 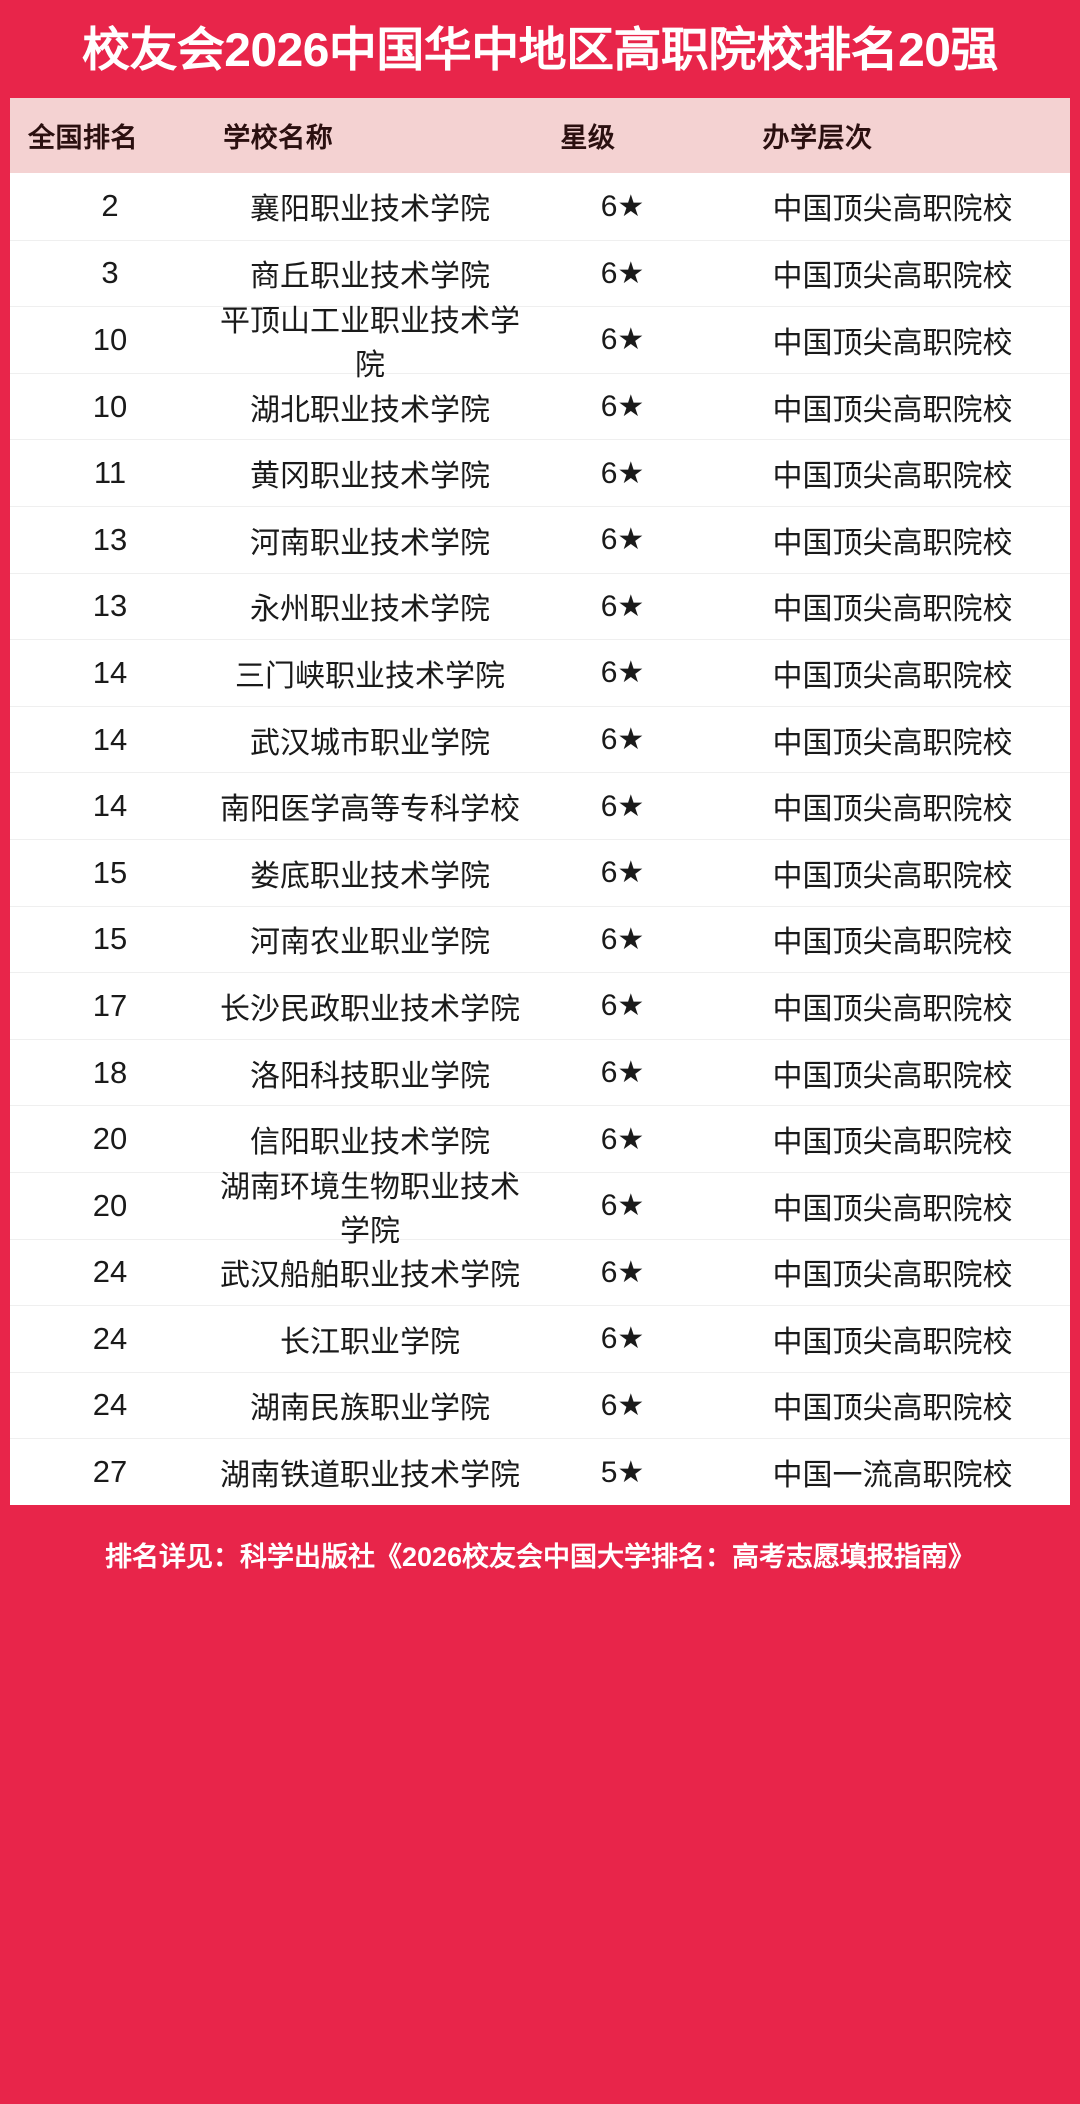 What do you see at coordinates (278, 138) in the screenshot?
I see `column-header-school: 学校名称` at bounding box center [278, 138].